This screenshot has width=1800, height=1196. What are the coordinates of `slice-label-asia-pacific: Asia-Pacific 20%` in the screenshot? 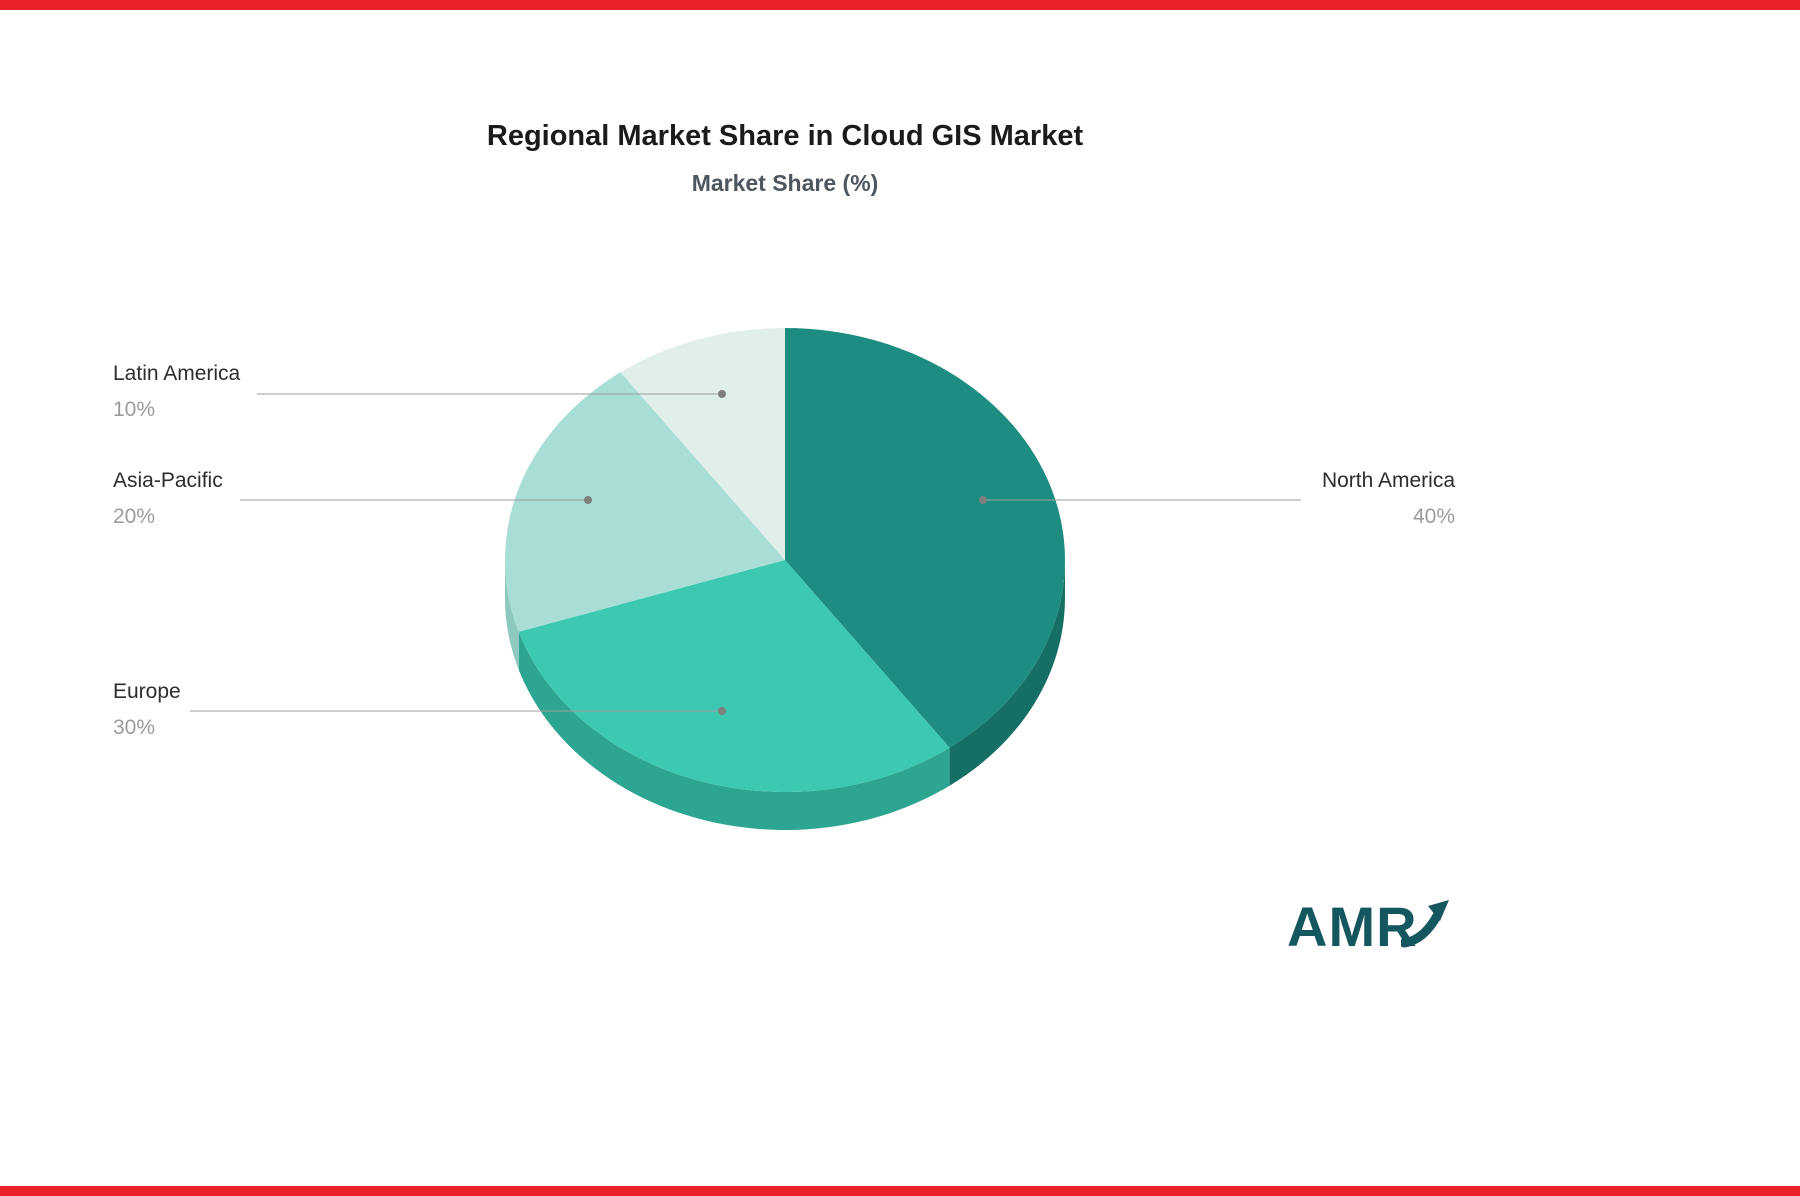 It's located at (168, 499).